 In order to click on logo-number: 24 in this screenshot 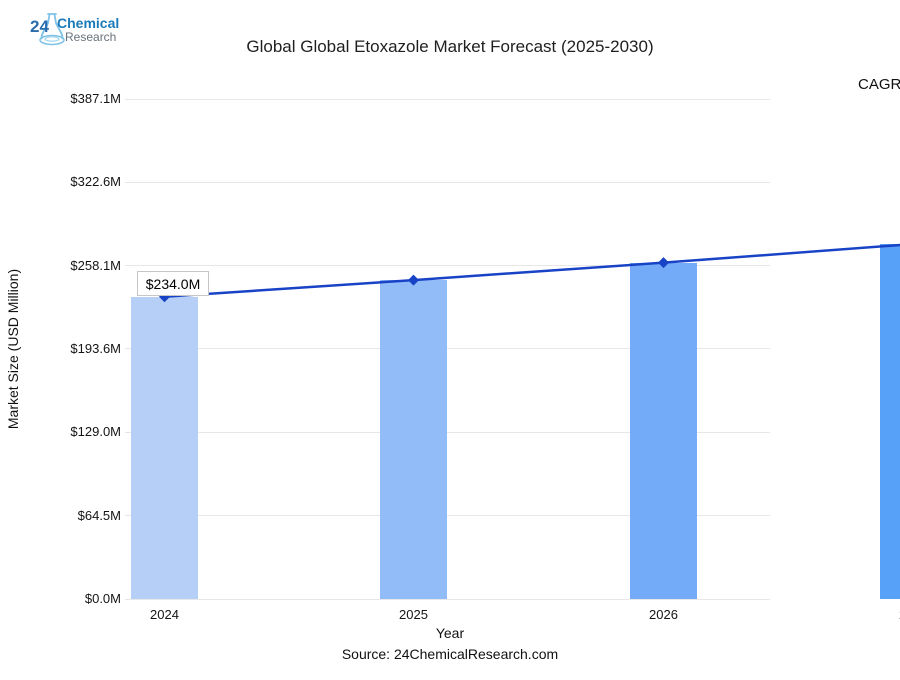, I will do `click(39, 26)`.